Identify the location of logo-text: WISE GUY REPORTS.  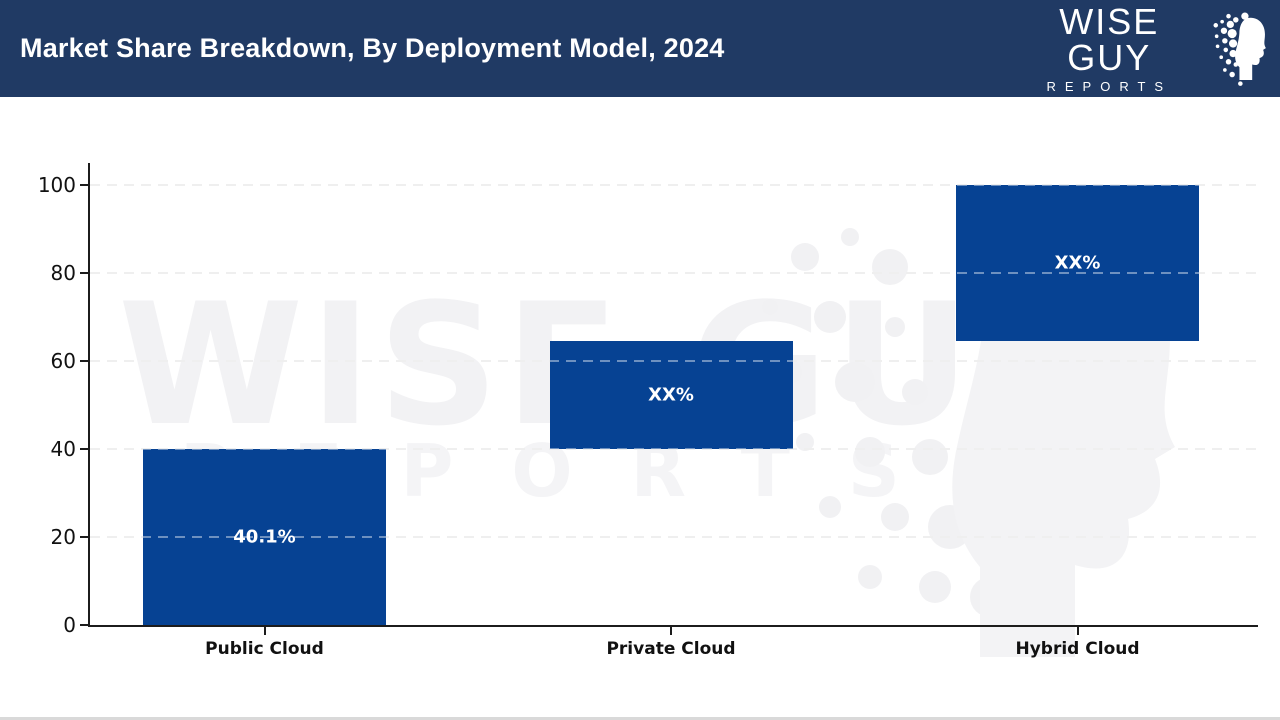
(1109, 47).